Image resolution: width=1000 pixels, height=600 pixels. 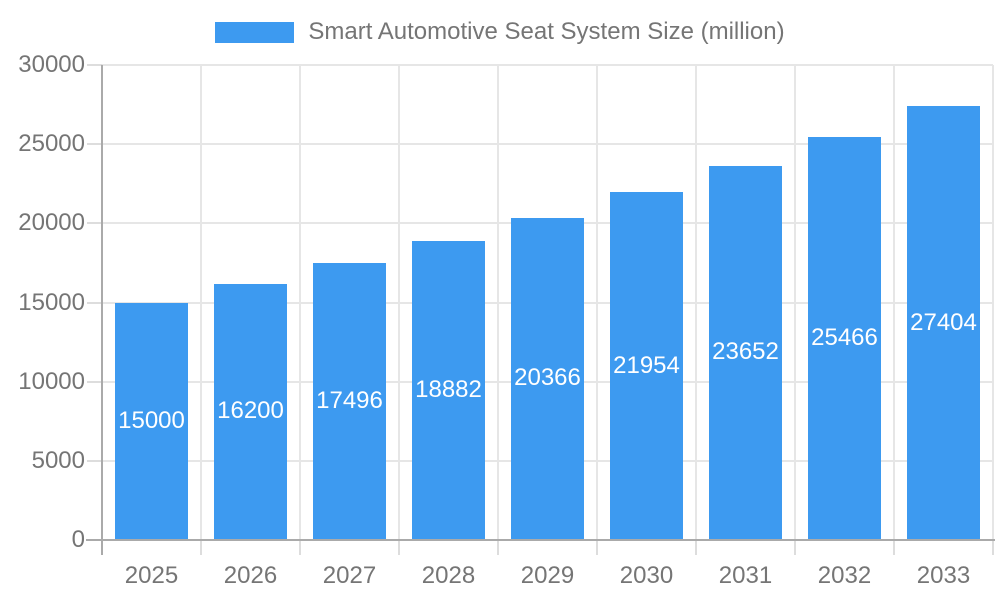 I want to click on y-axis-line, so click(x=102, y=310).